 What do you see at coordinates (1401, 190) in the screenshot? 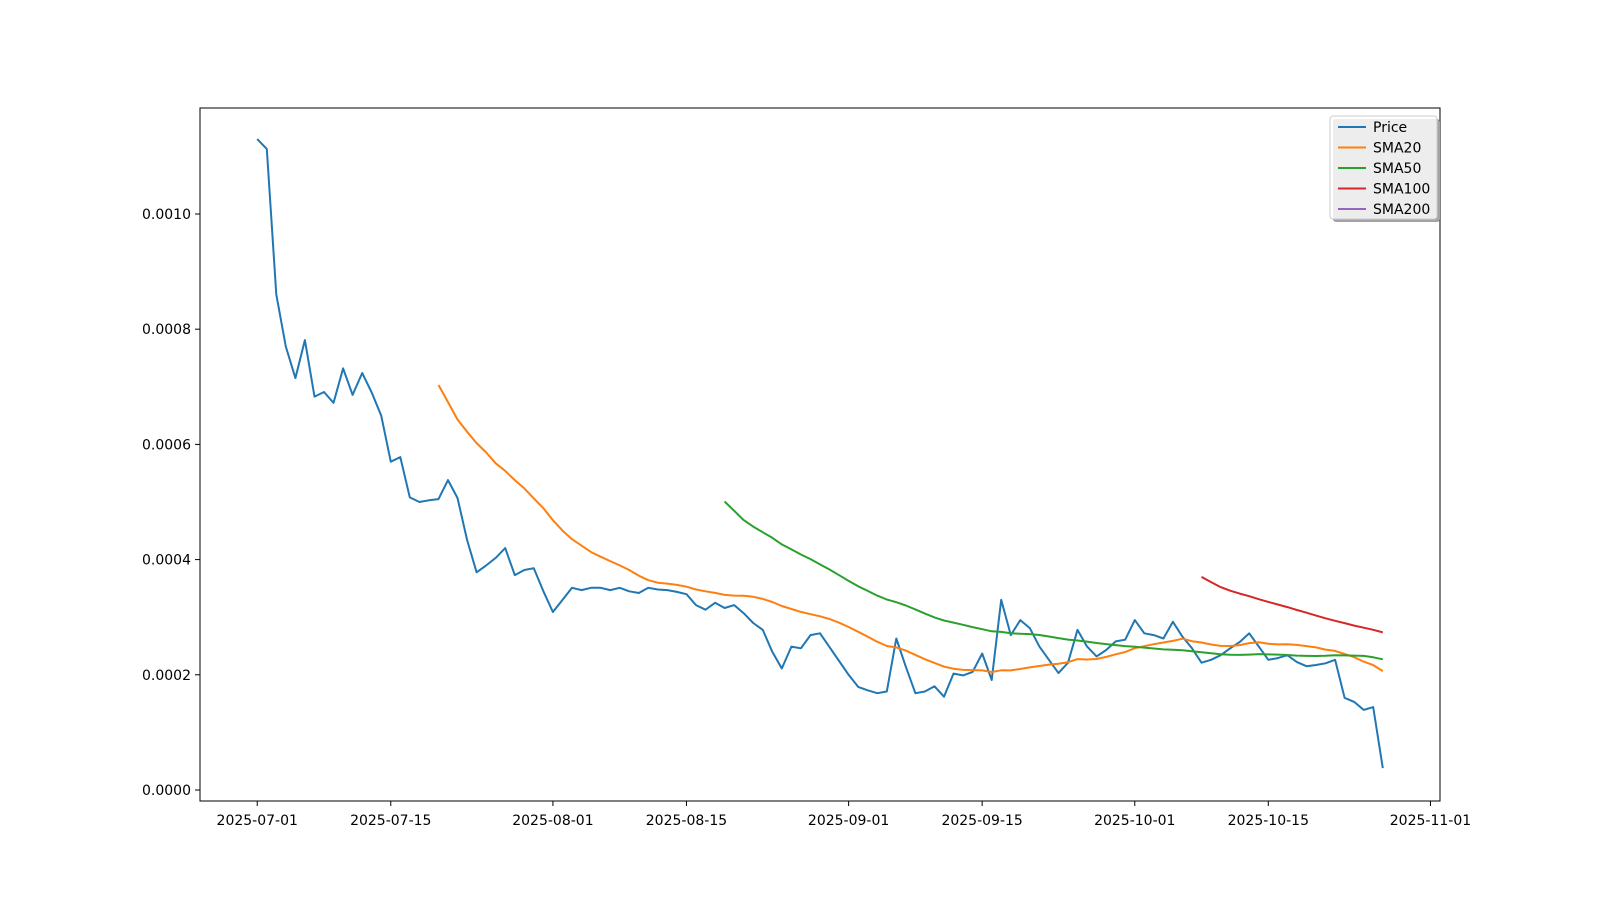
I see `legend-label-sma100: SMA100` at bounding box center [1401, 190].